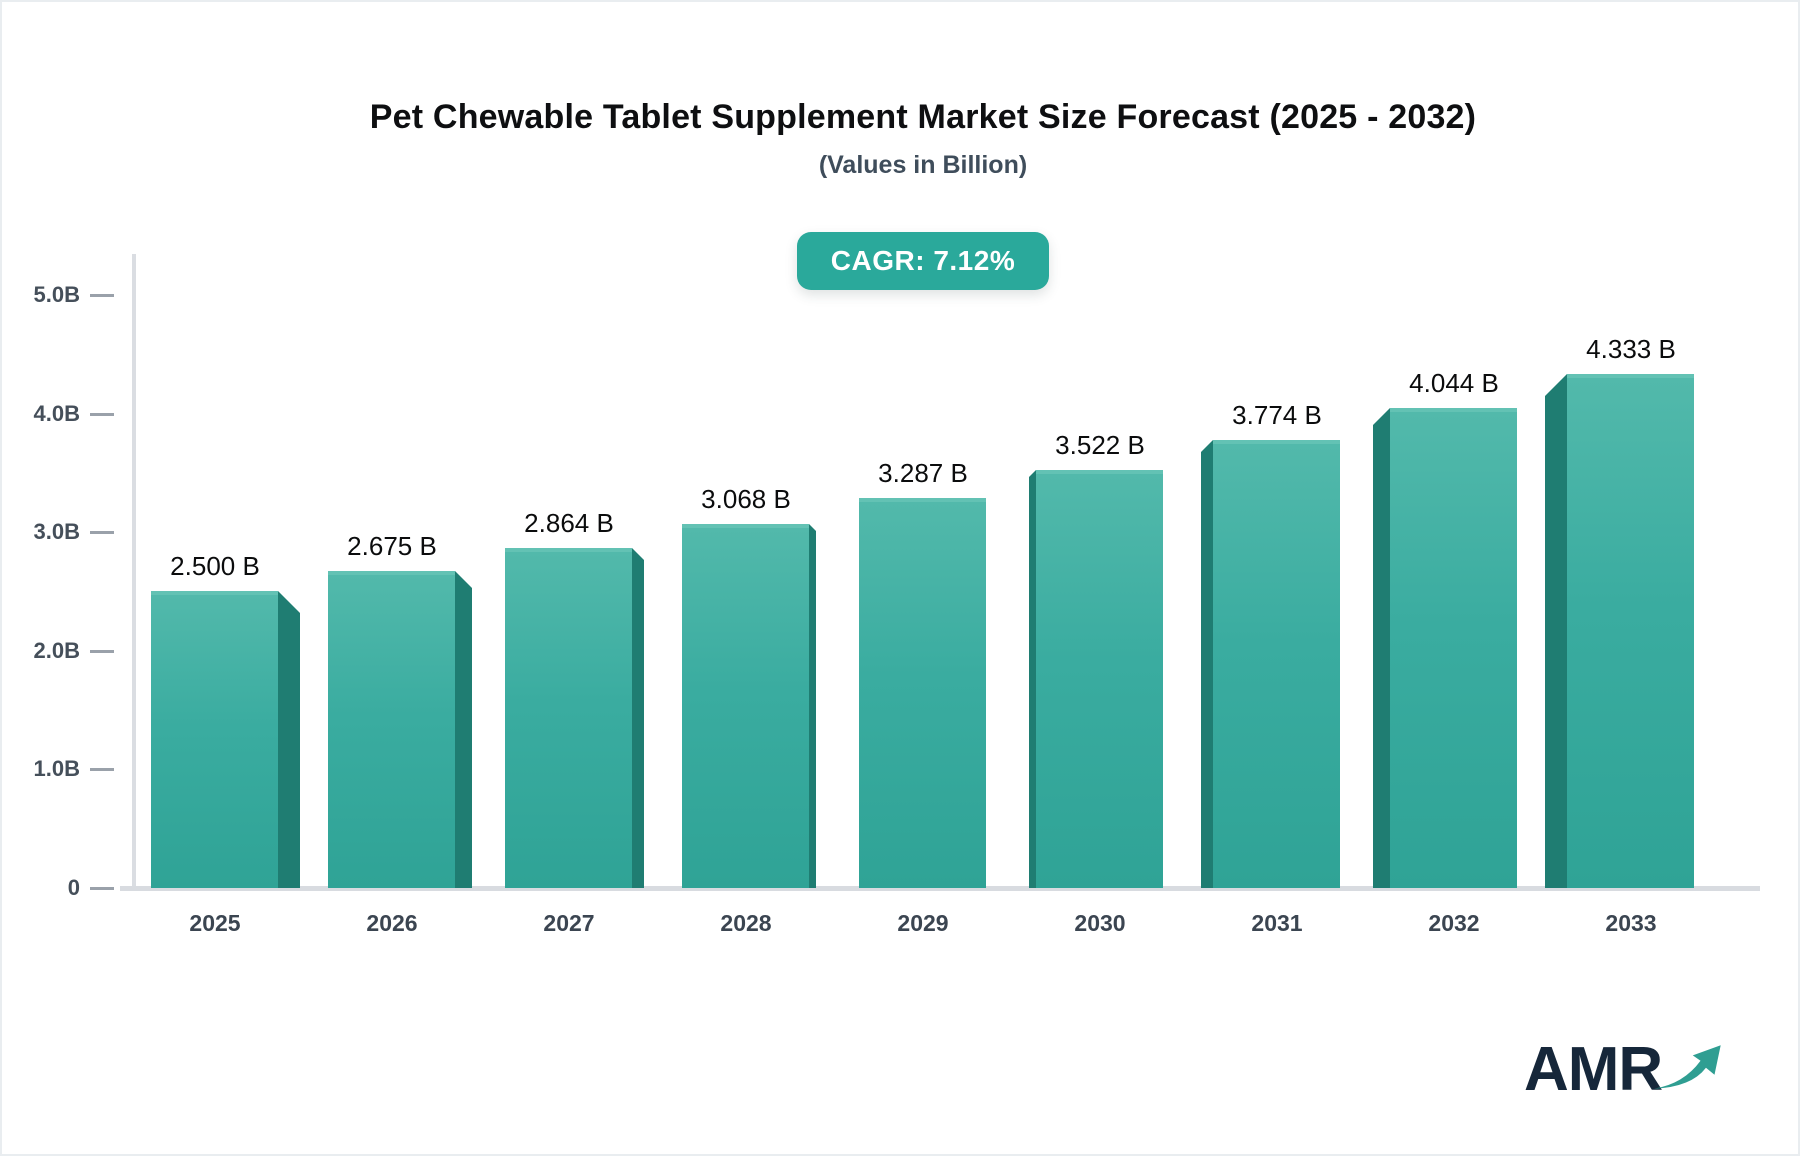 This screenshot has height=1156, width=1800. I want to click on y-tick-label: 0, so click(73, 887).